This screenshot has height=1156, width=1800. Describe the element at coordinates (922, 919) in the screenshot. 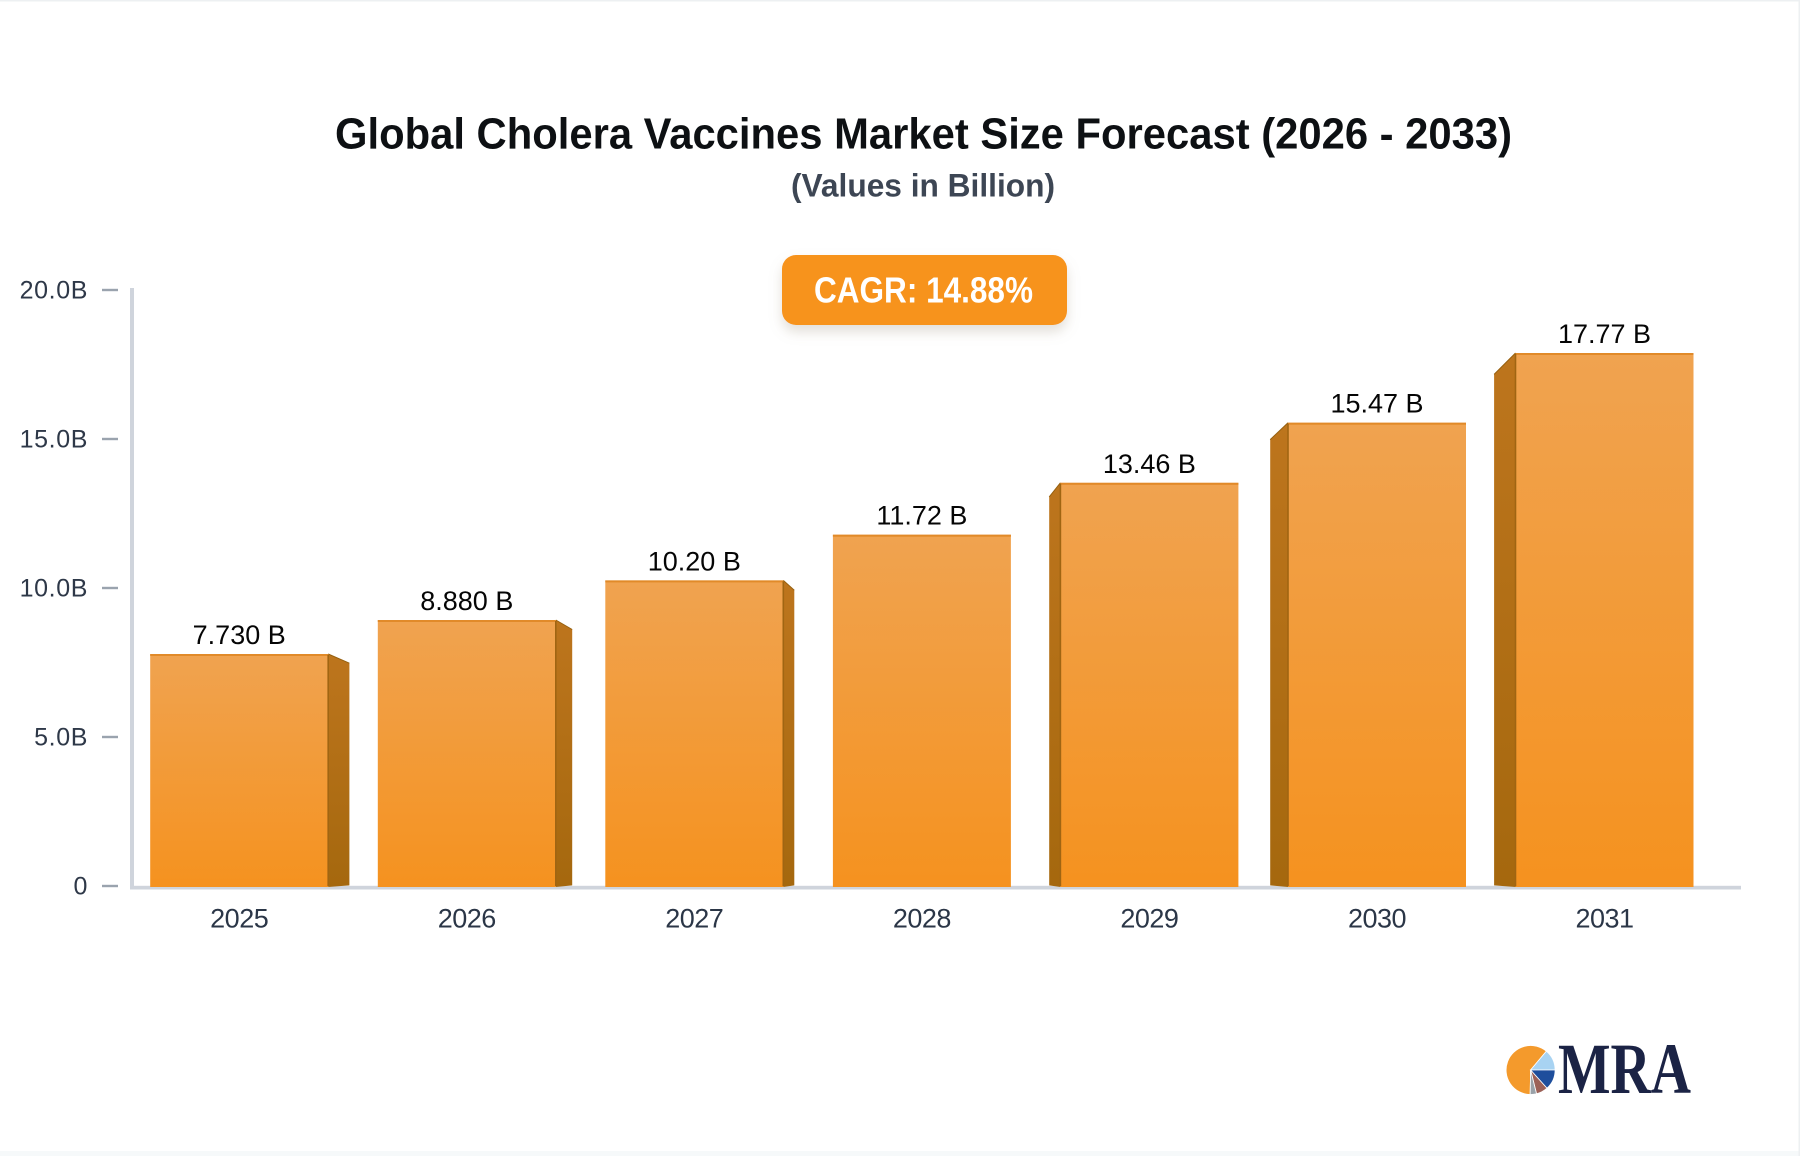

I see `svg-text: 2028` at that location.